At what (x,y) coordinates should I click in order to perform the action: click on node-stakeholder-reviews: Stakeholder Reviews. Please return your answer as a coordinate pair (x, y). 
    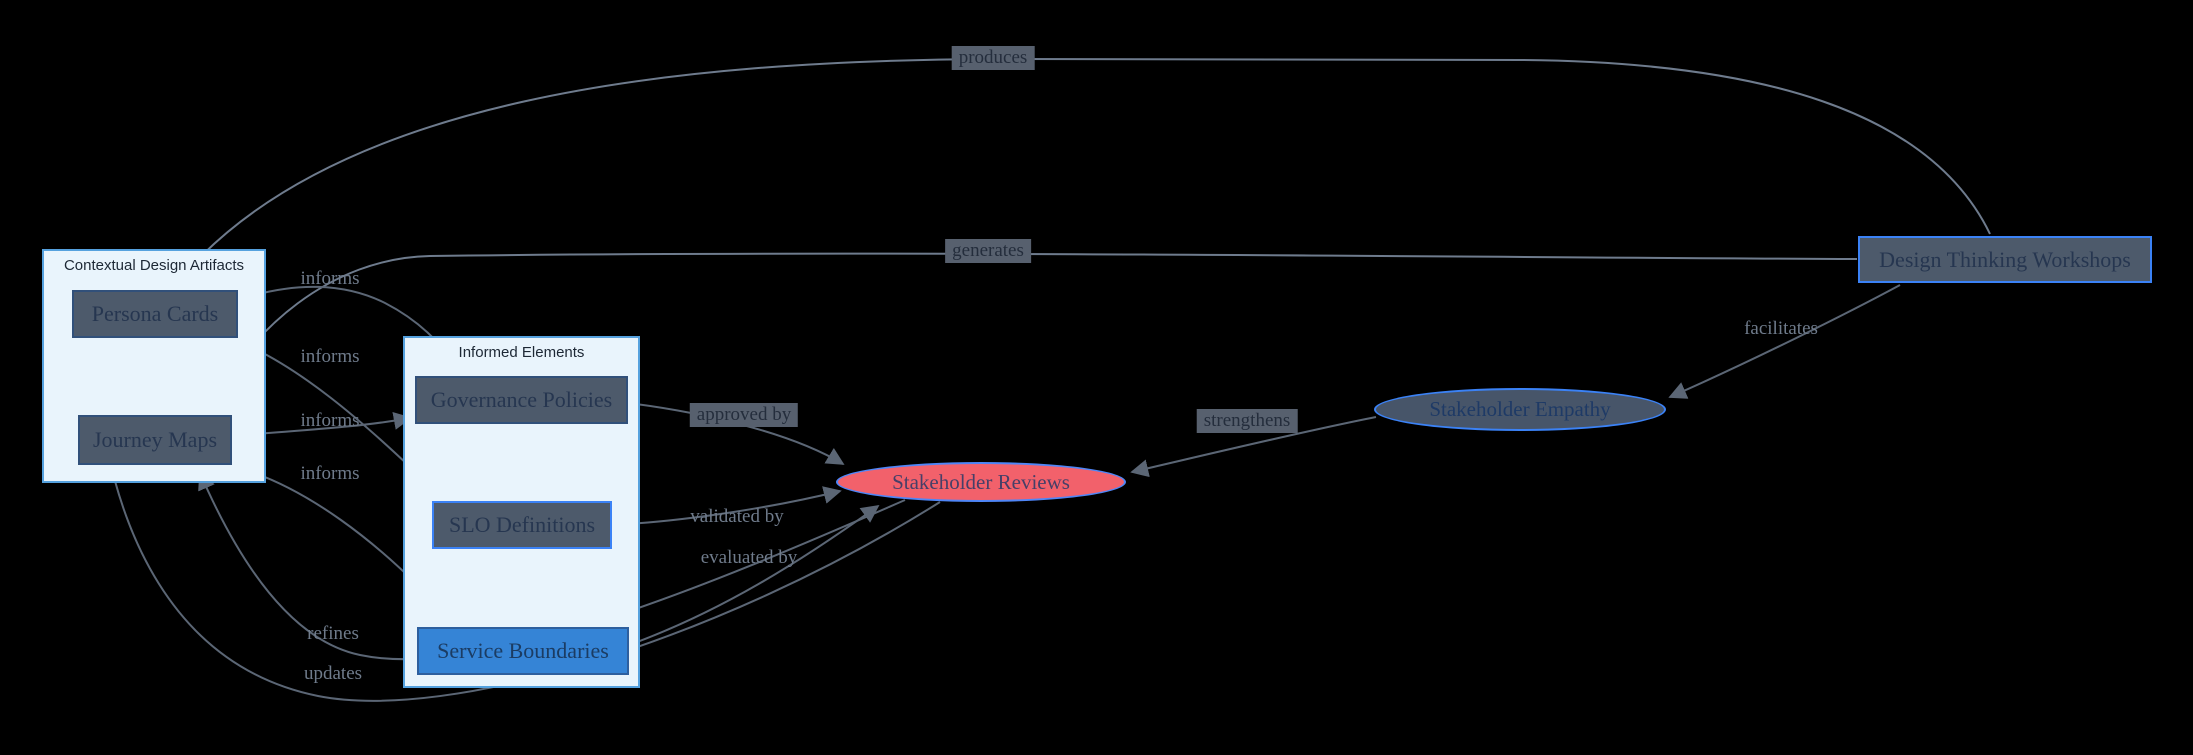
    Looking at the image, I should click on (981, 482).